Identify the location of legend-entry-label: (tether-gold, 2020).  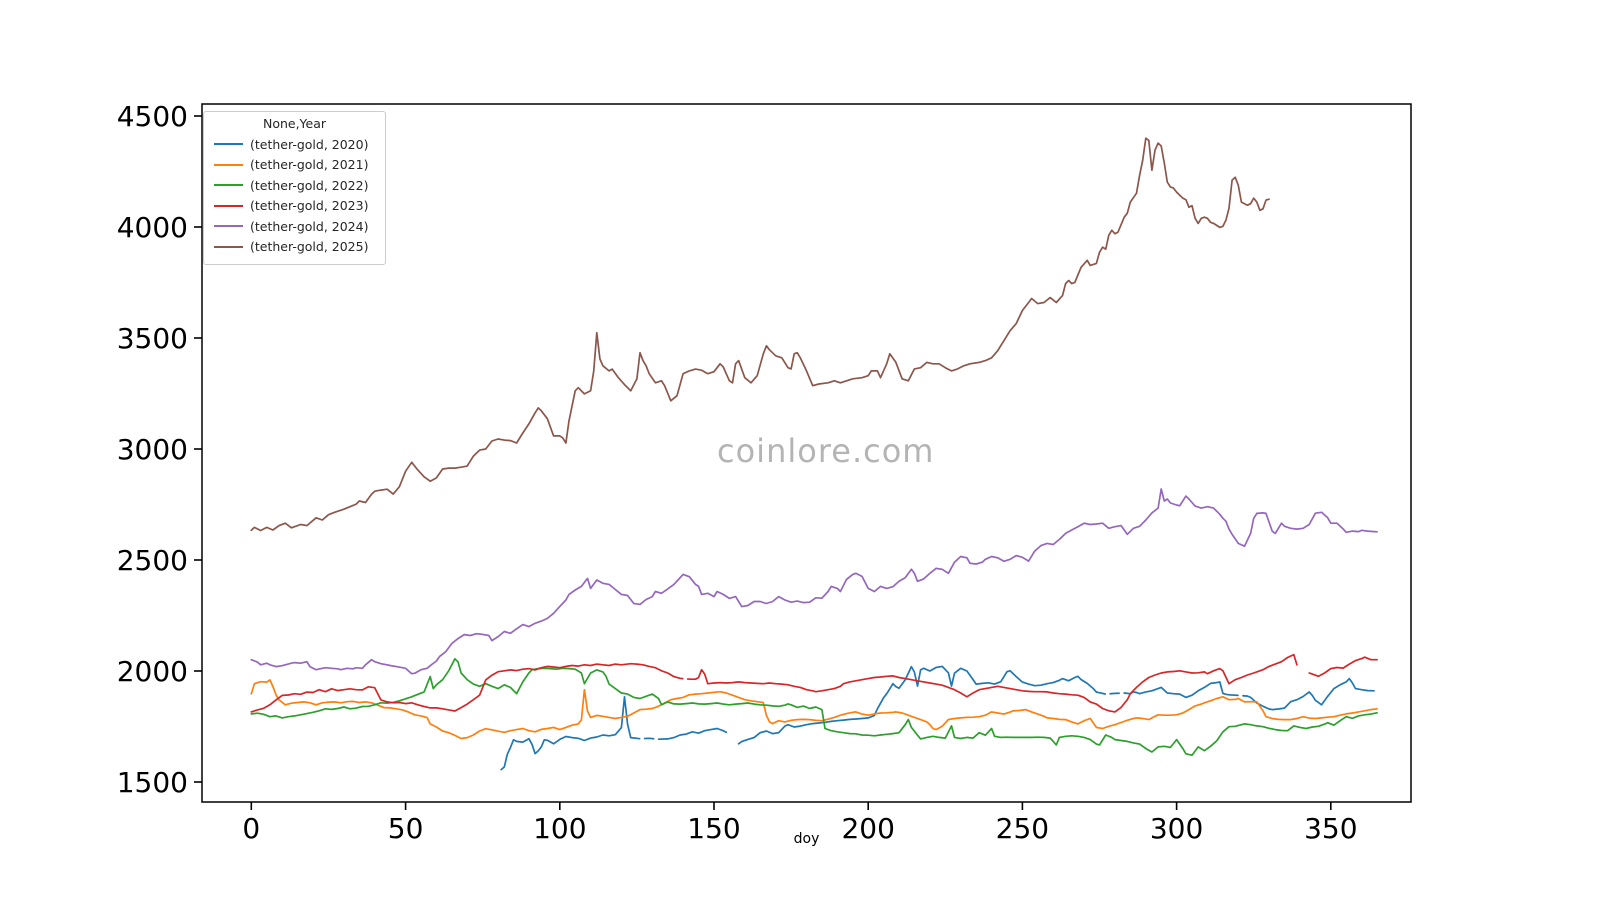
(309, 144).